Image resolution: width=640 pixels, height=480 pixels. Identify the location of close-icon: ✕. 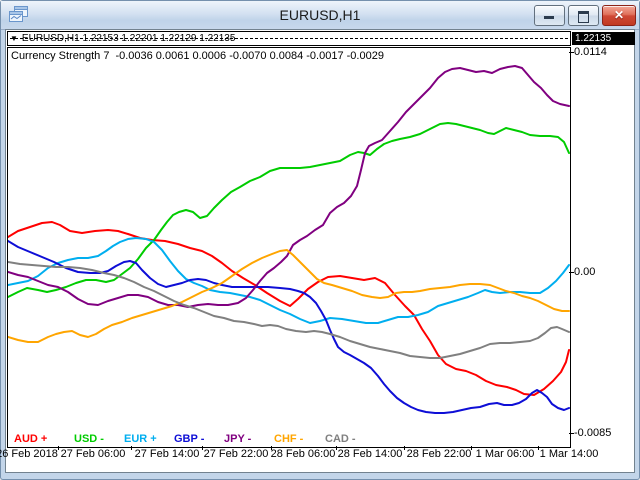
(619, 15).